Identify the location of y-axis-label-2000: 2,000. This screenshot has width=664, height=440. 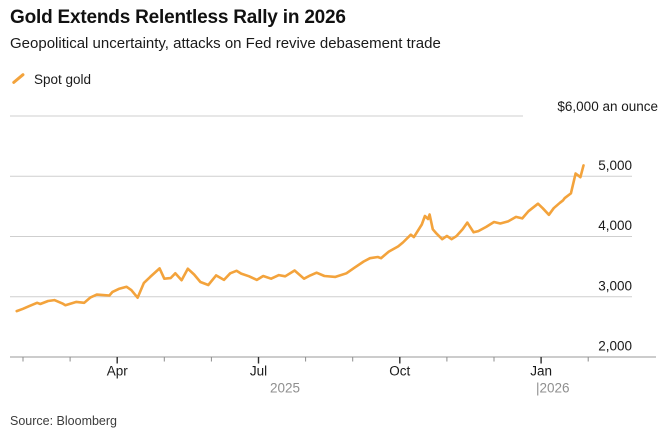
(615, 346).